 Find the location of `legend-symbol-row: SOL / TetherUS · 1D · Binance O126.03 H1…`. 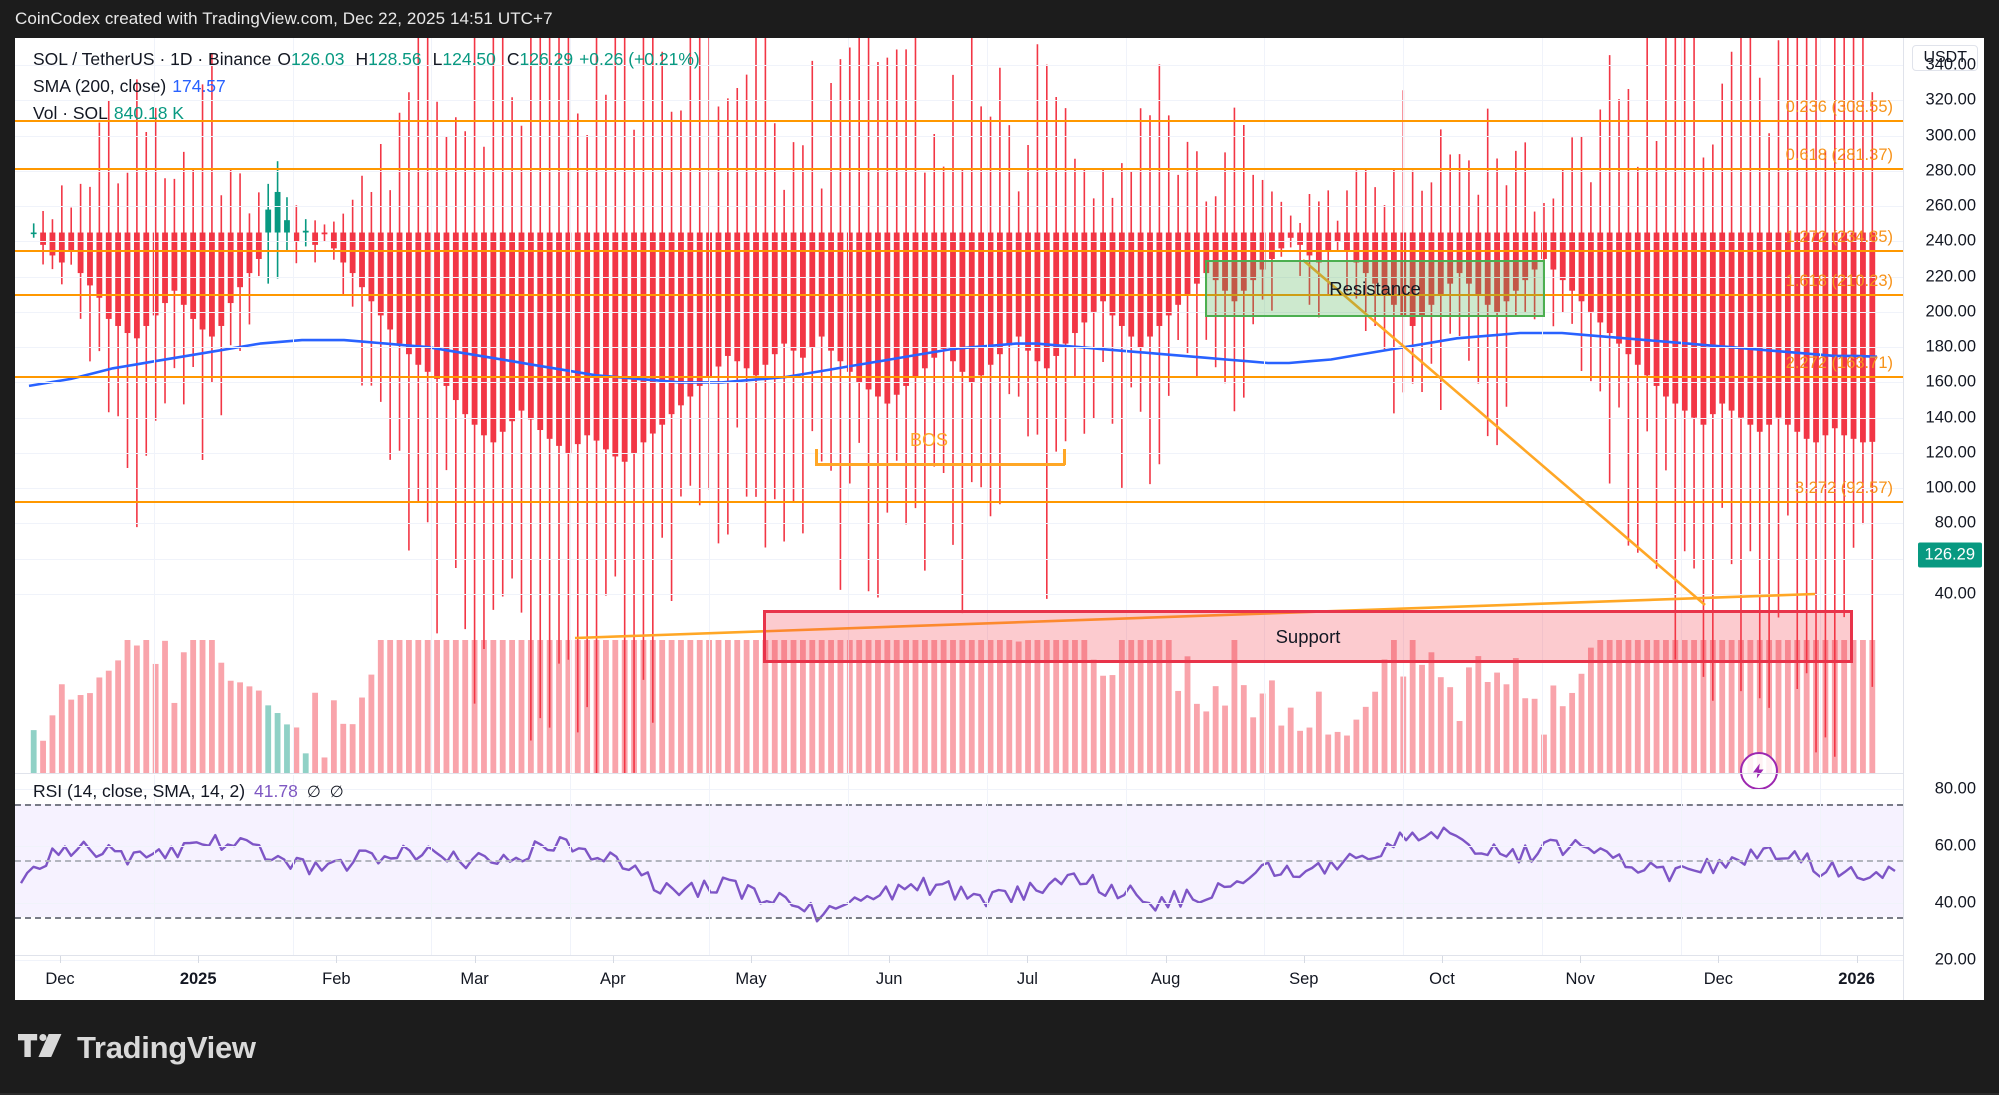

legend-symbol-row: SOL / TetherUS · 1D · Binance O126.03 H1… is located at coordinates (366, 59).